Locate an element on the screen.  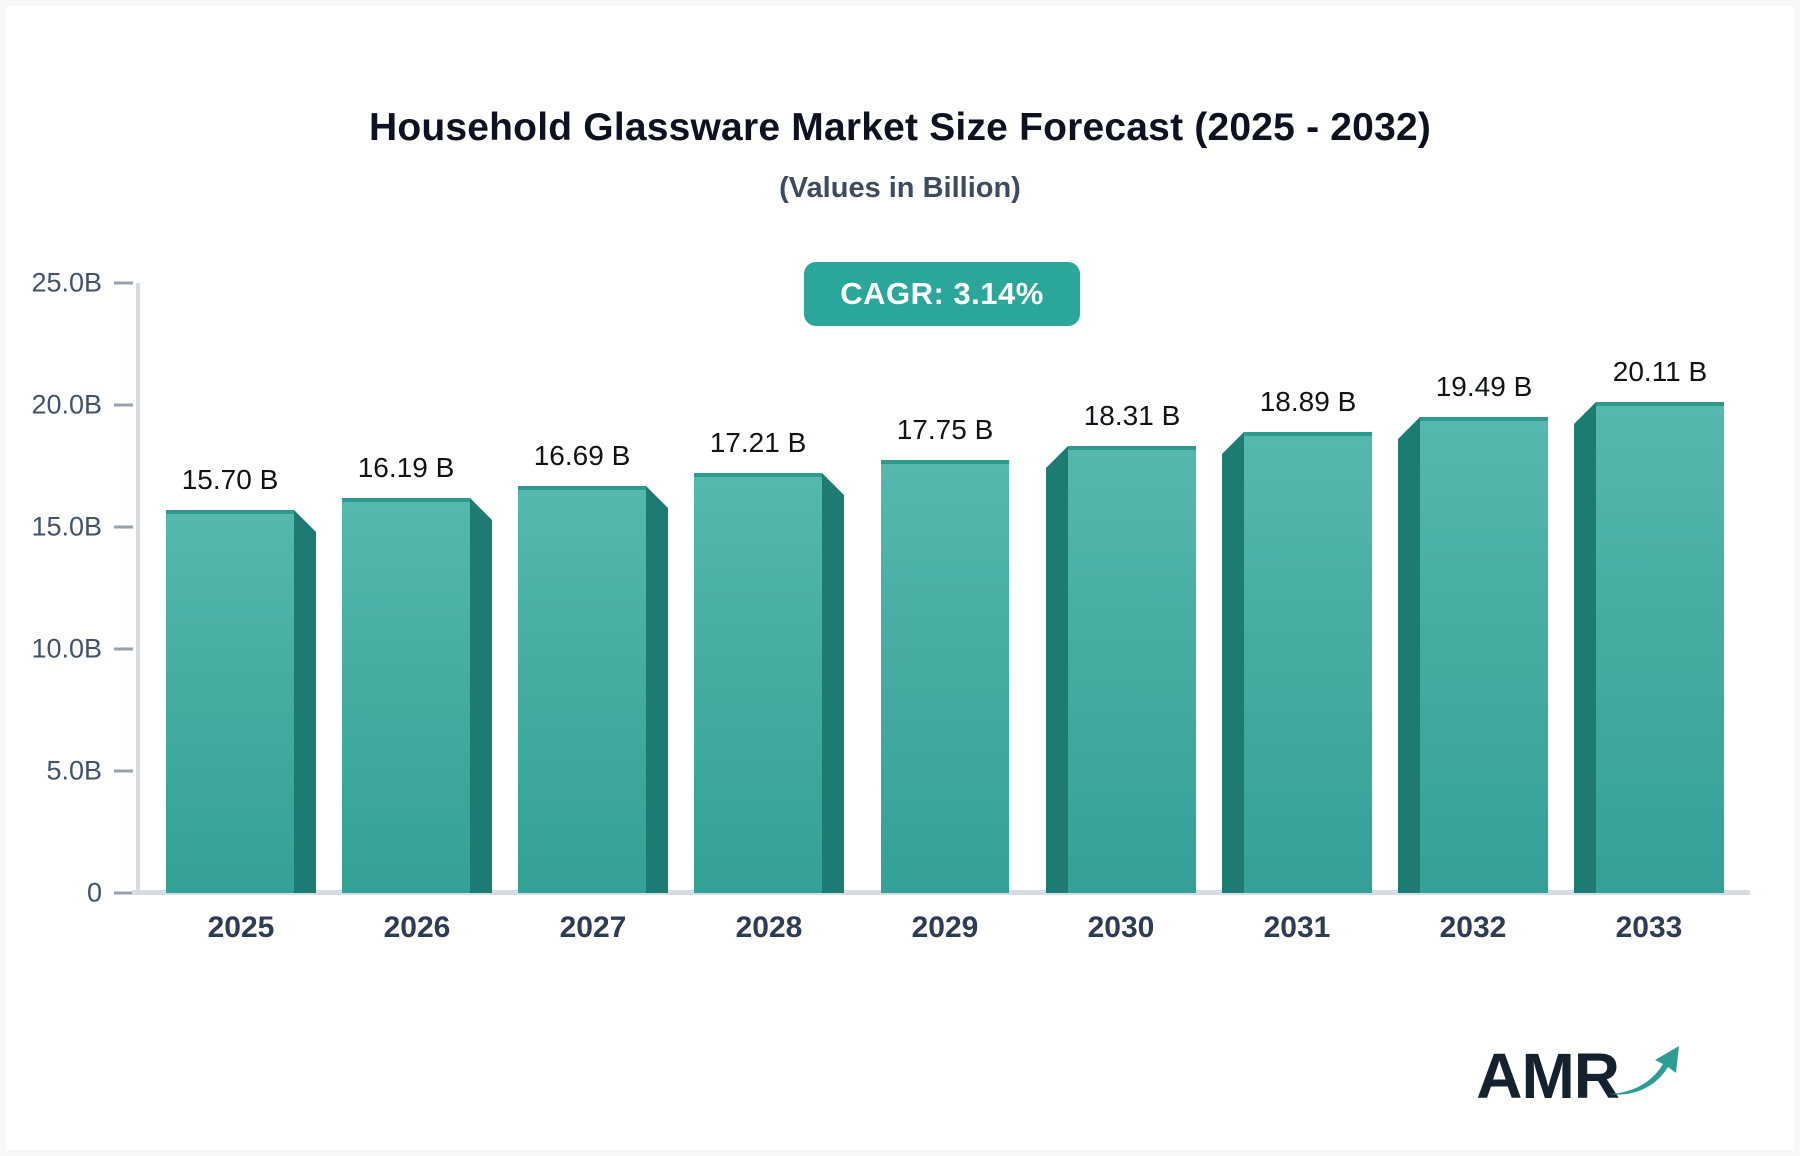
y-tick-25.0B: 25.0B is located at coordinates (69, 283).